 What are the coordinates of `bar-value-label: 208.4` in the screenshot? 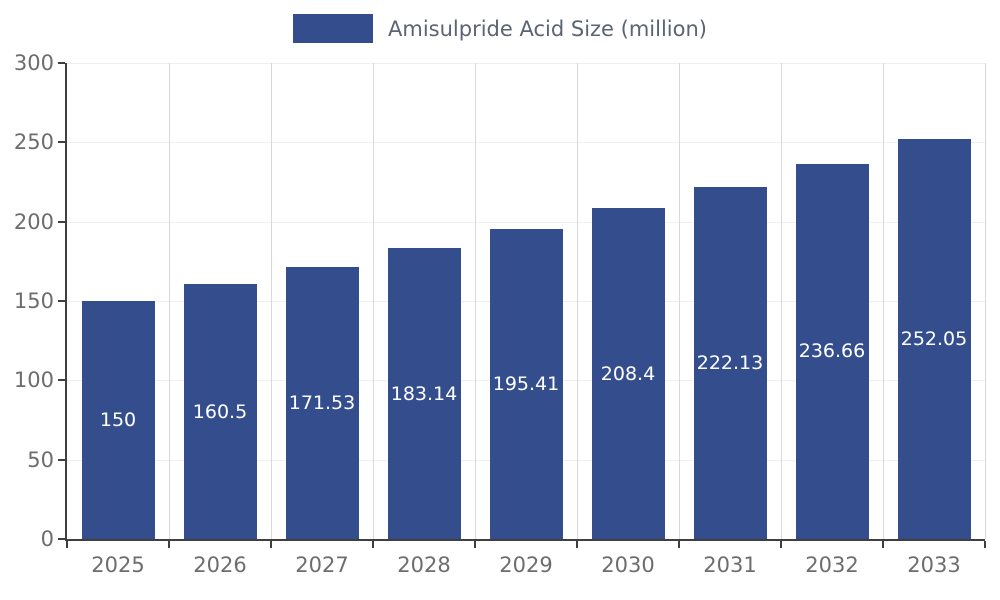 It's located at (628, 373).